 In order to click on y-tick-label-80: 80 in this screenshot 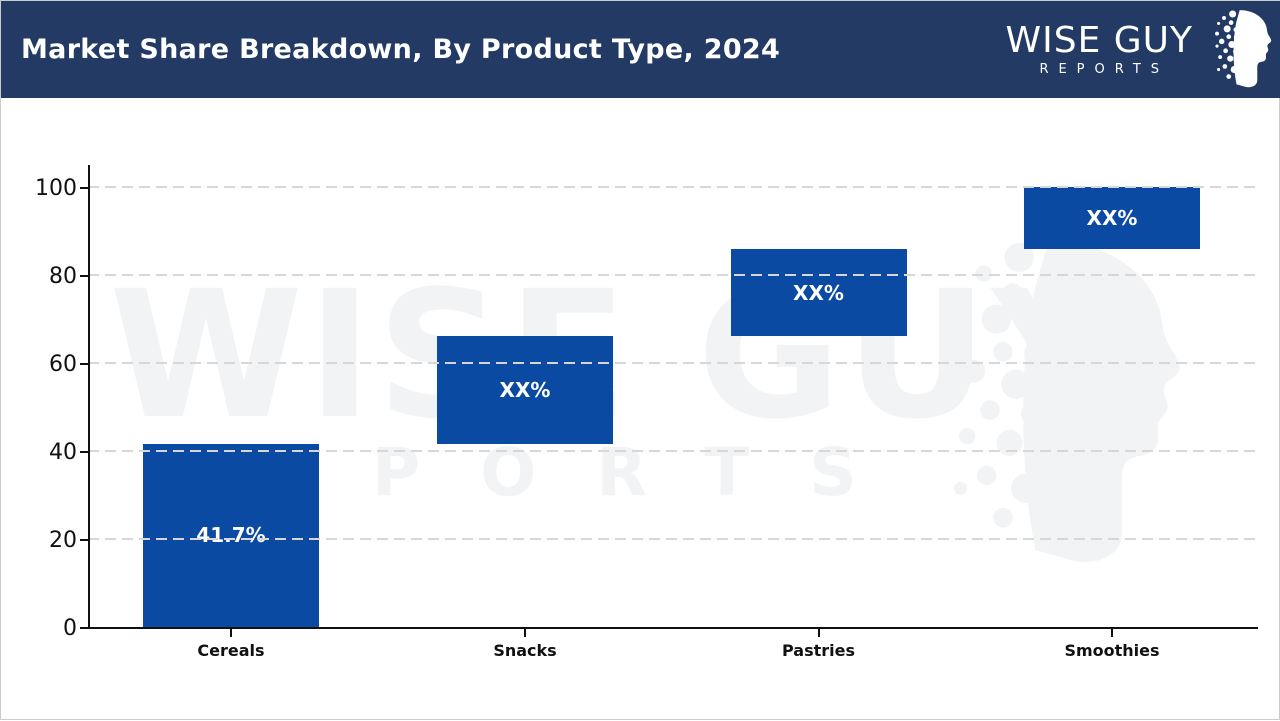, I will do `click(63, 276)`.